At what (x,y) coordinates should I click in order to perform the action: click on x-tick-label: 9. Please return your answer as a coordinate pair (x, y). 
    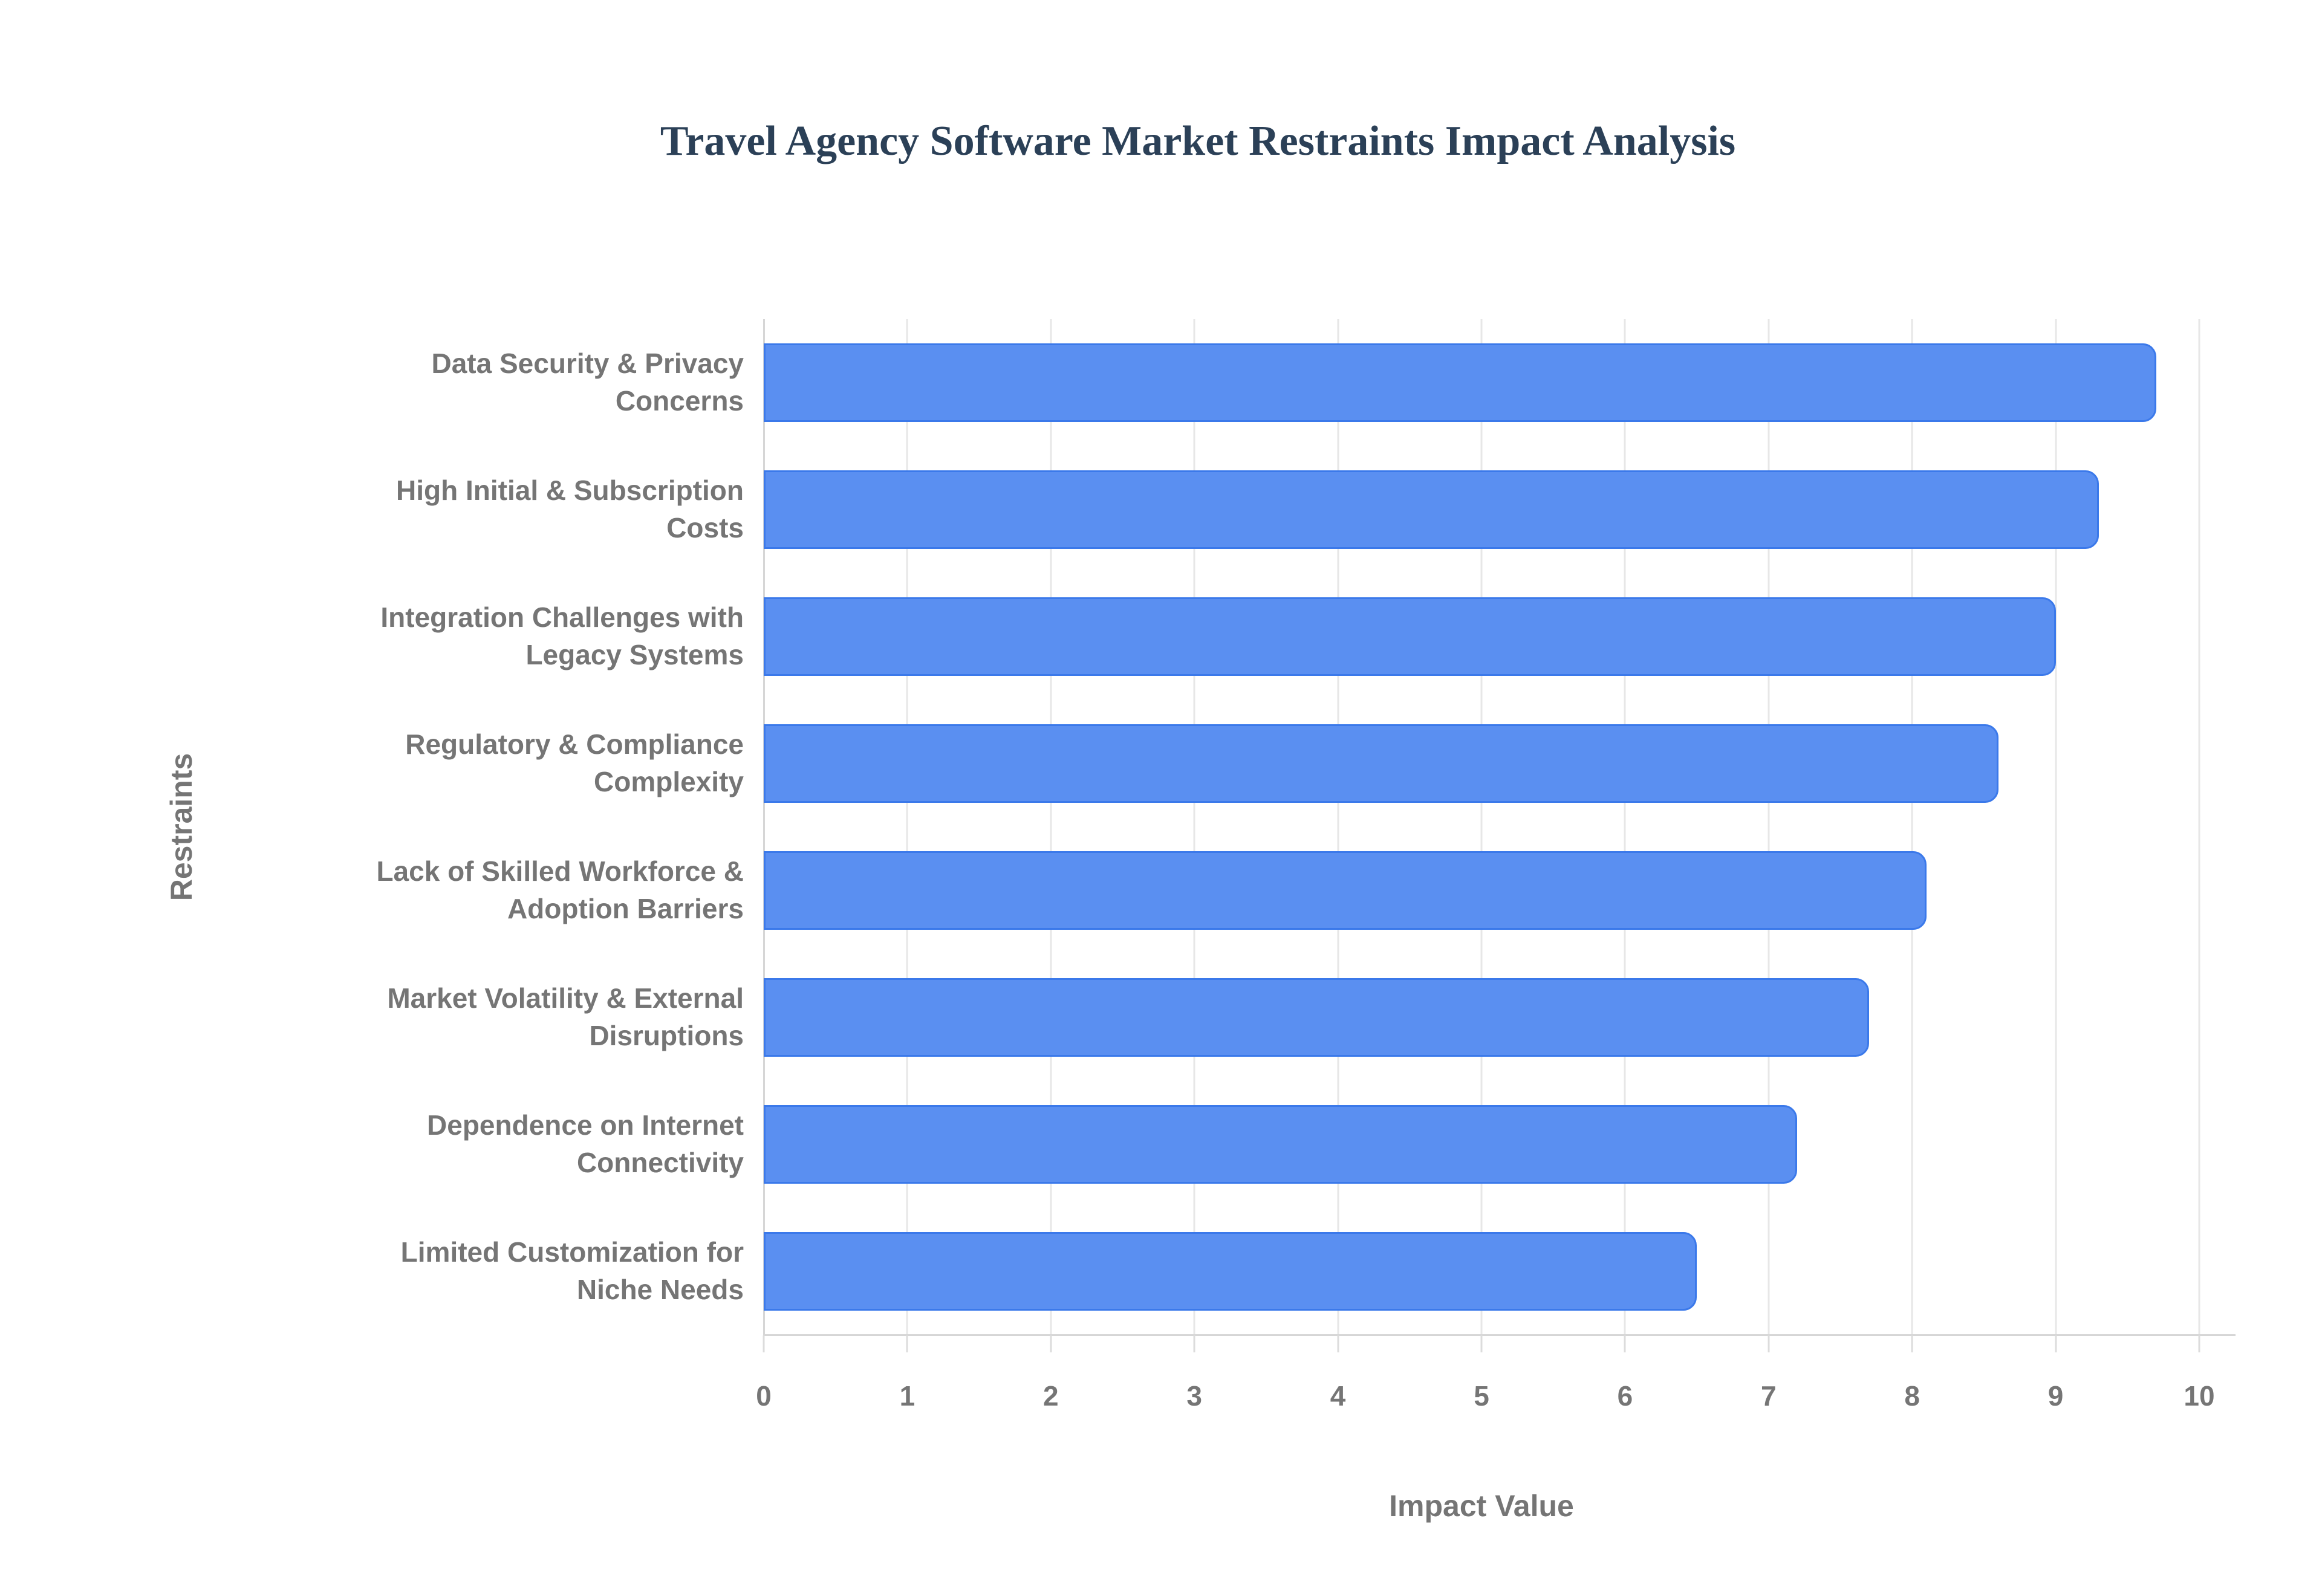
    Looking at the image, I should click on (2055, 1396).